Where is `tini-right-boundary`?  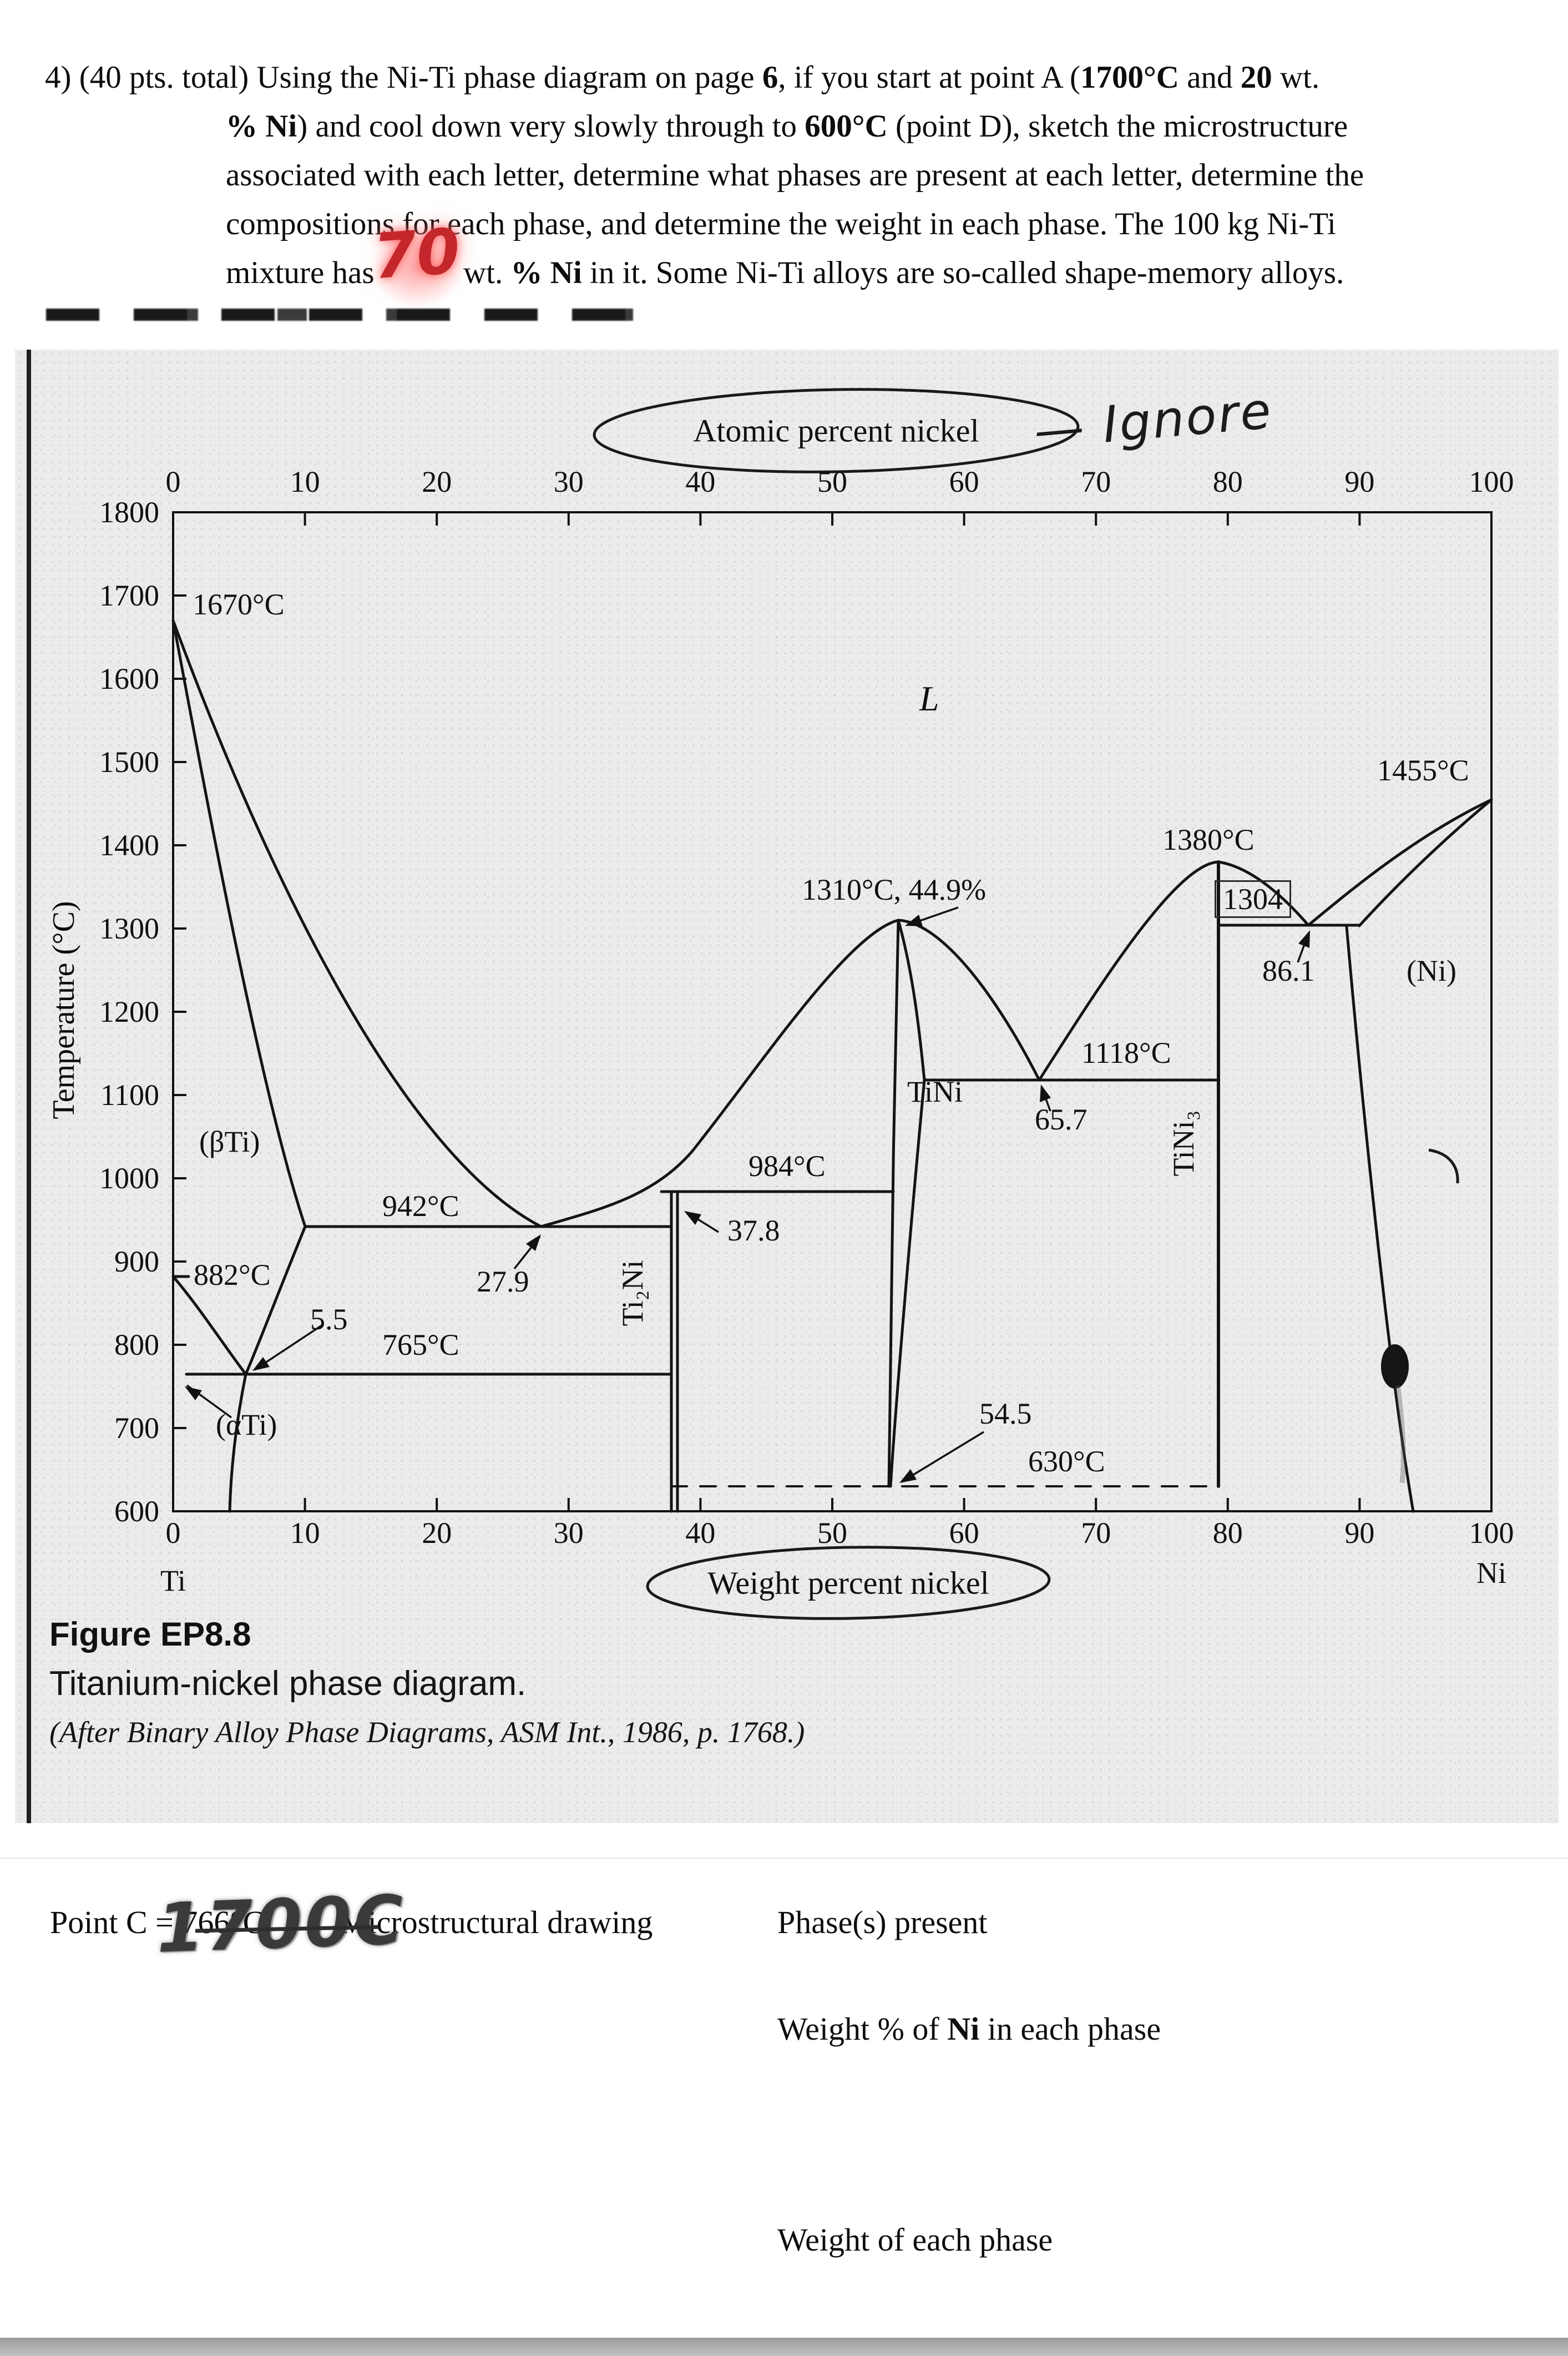
tini-right-boundary is located at coordinates (907, 1283).